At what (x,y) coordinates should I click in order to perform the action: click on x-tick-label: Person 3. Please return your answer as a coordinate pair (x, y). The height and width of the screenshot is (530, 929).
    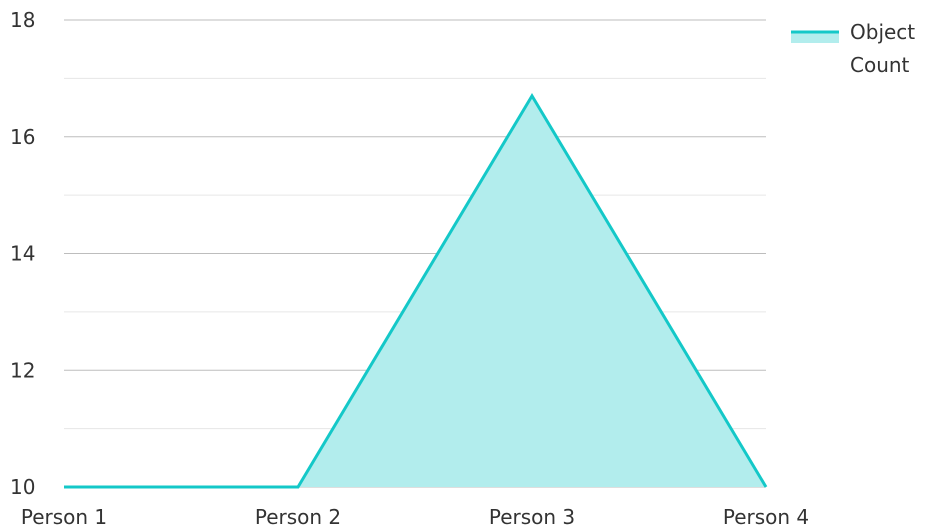
    Looking at the image, I should click on (532, 515).